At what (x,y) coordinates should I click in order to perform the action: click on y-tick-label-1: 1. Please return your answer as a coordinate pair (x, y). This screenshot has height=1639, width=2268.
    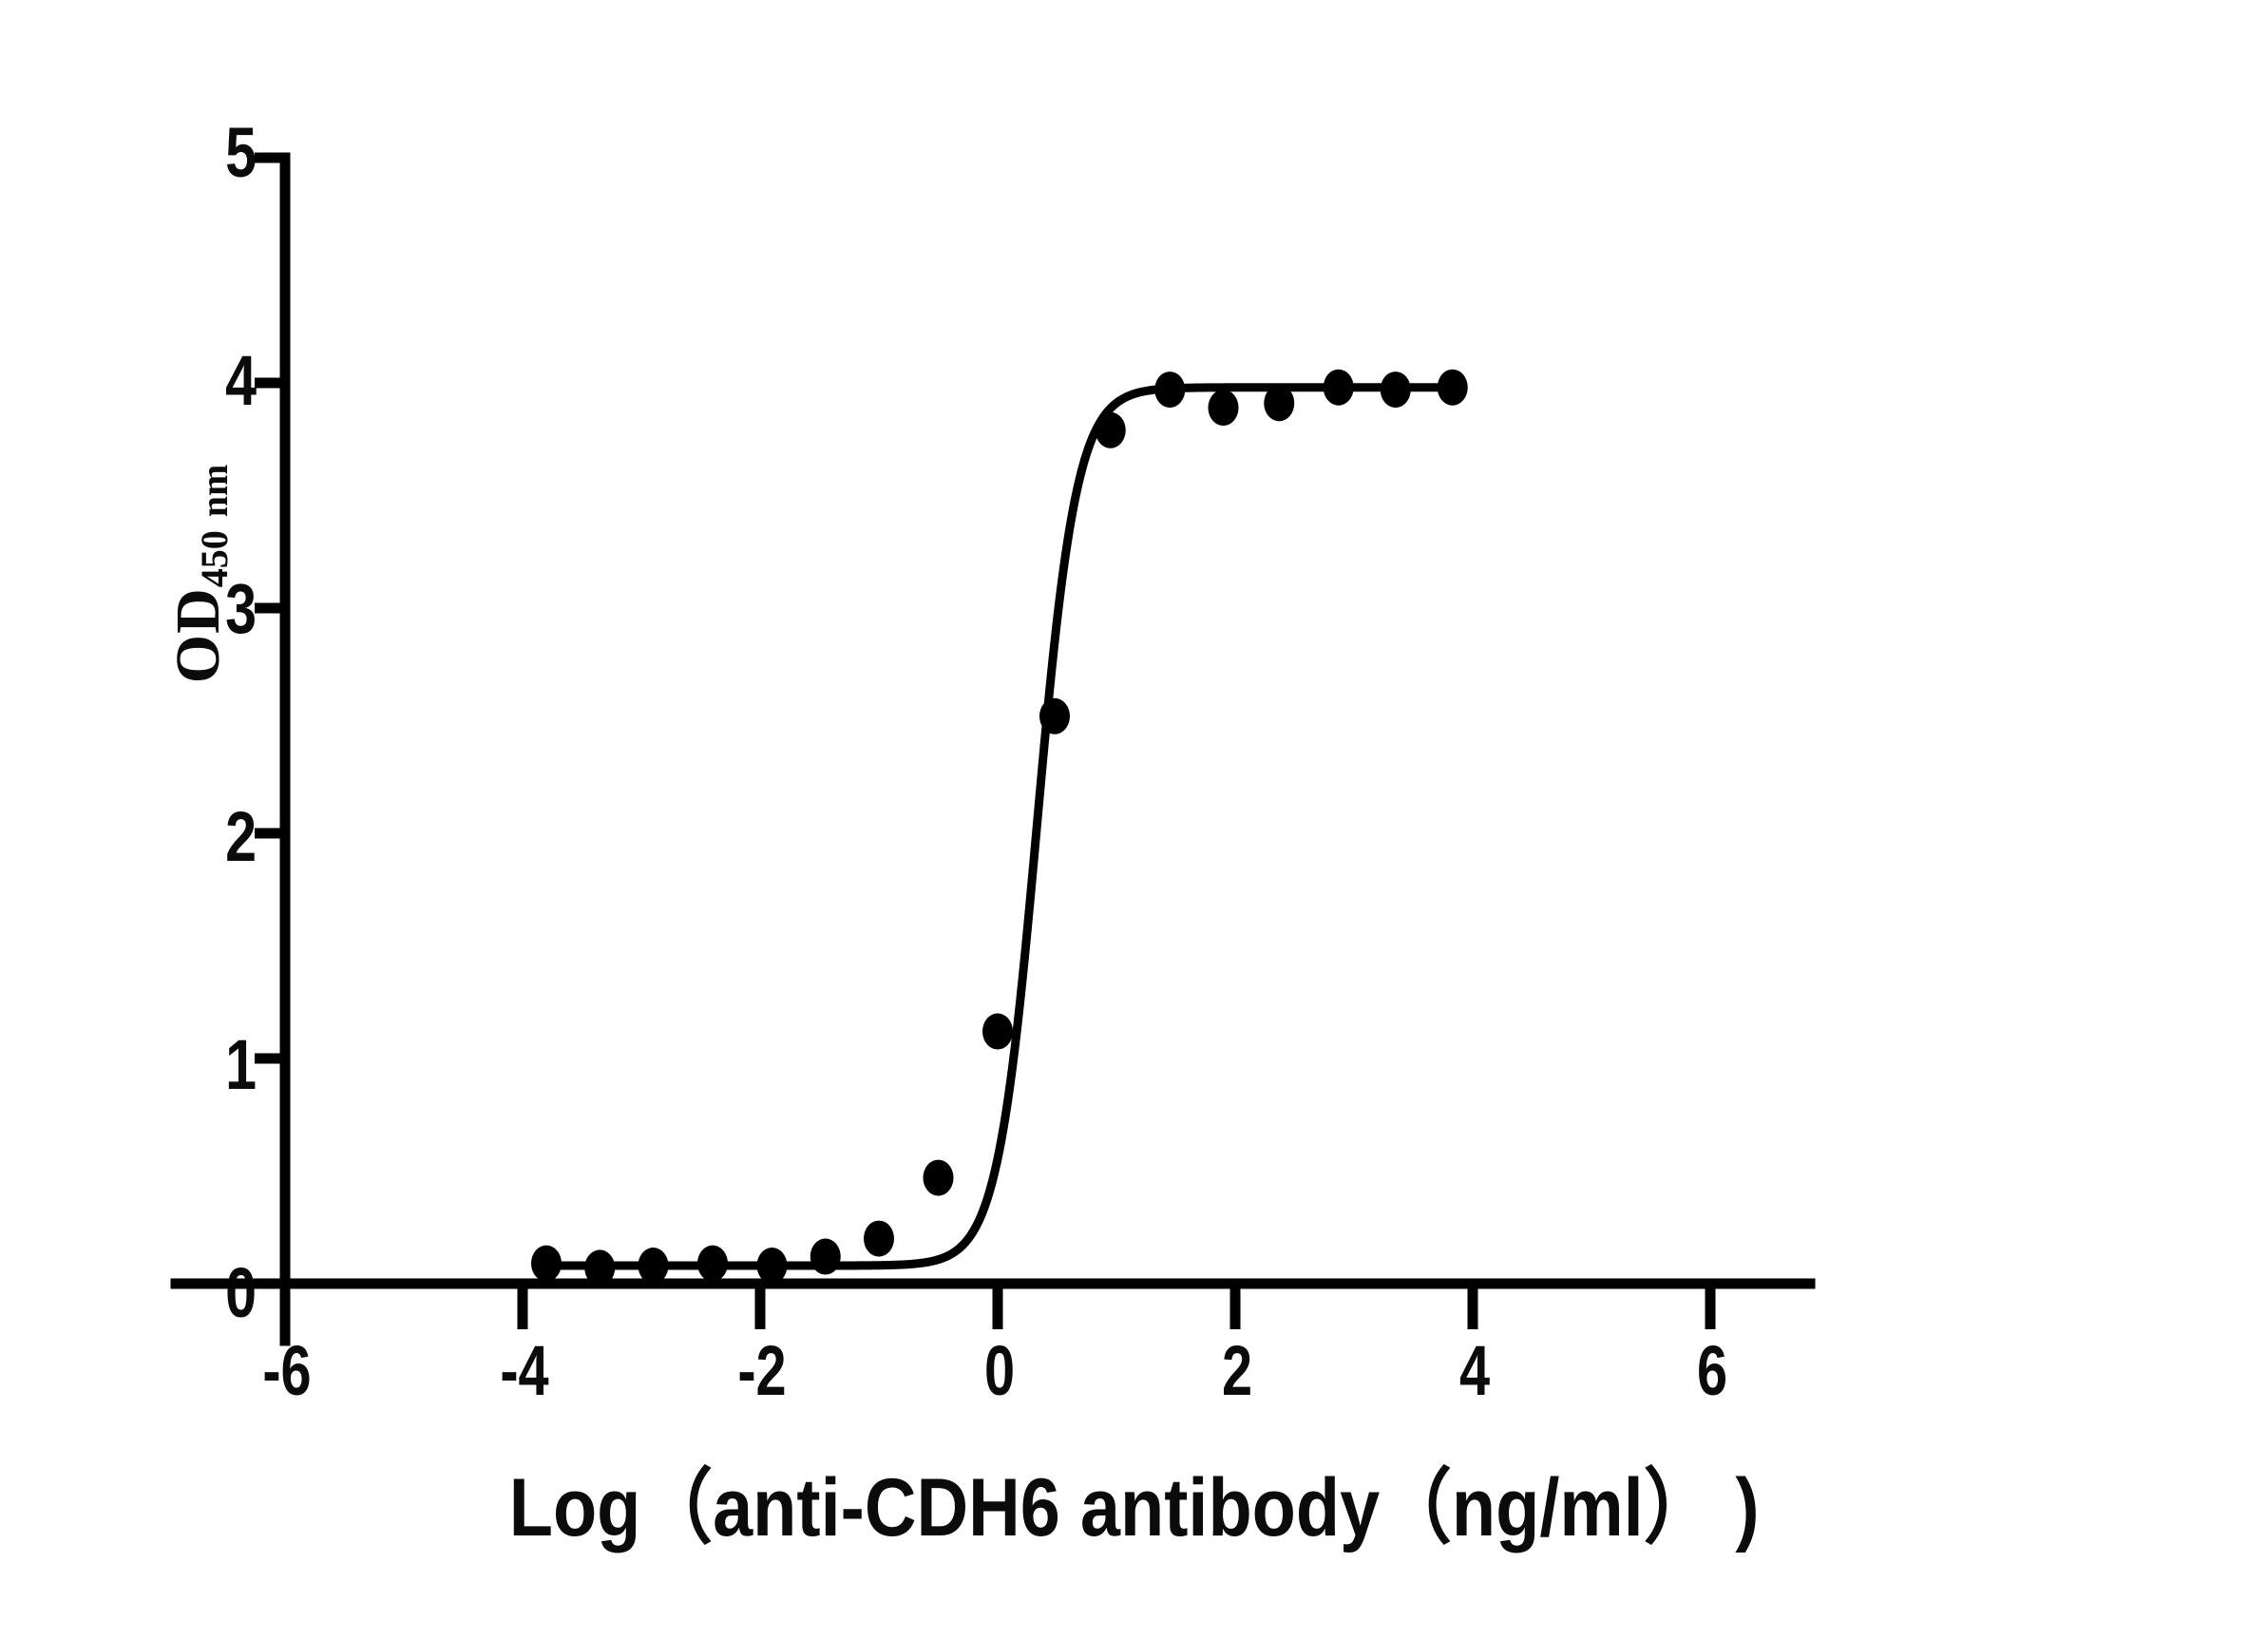
    Looking at the image, I should click on (241, 1064).